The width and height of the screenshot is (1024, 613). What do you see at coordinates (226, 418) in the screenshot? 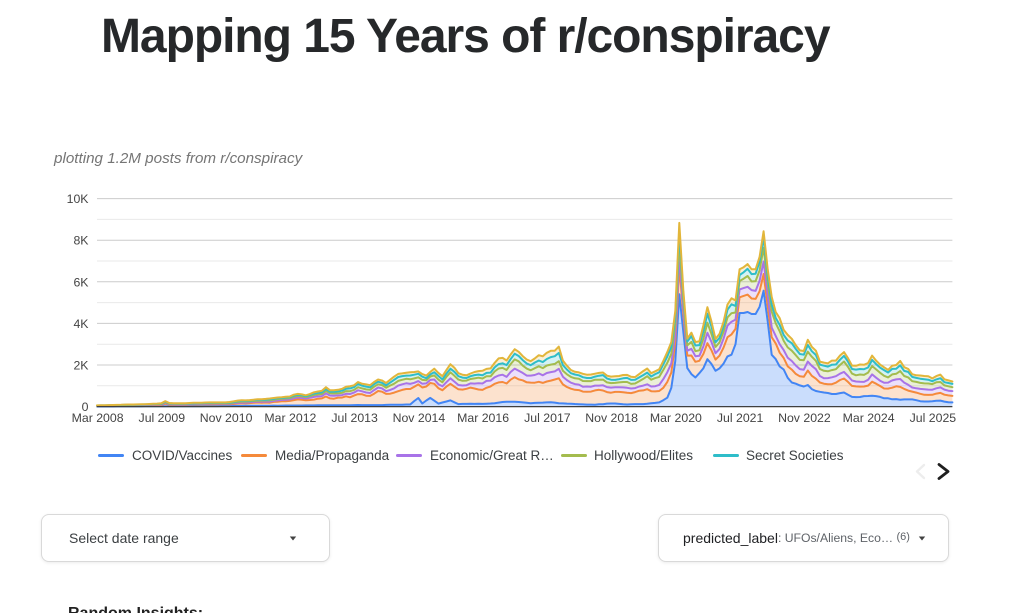
I see `svg-text: Nov 2010` at bounding box center [226, 418].